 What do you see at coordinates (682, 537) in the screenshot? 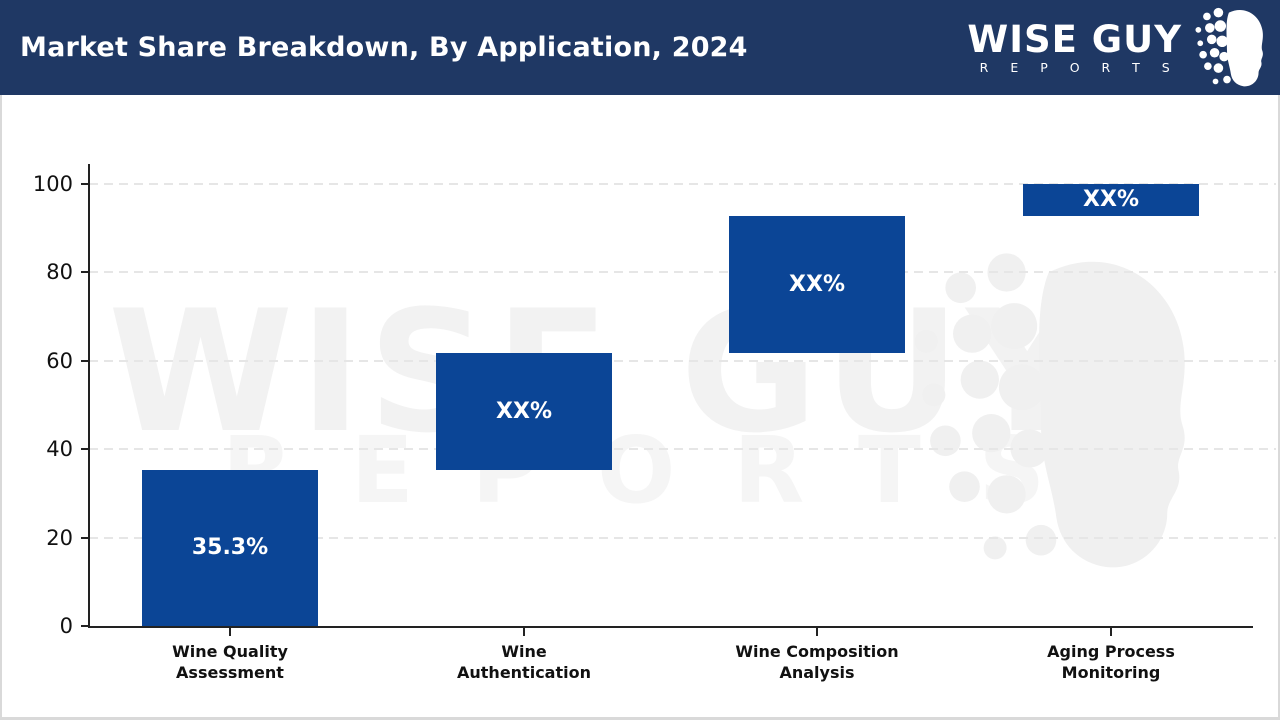
I see `gridline-y20` at bounding box center [682, 537].